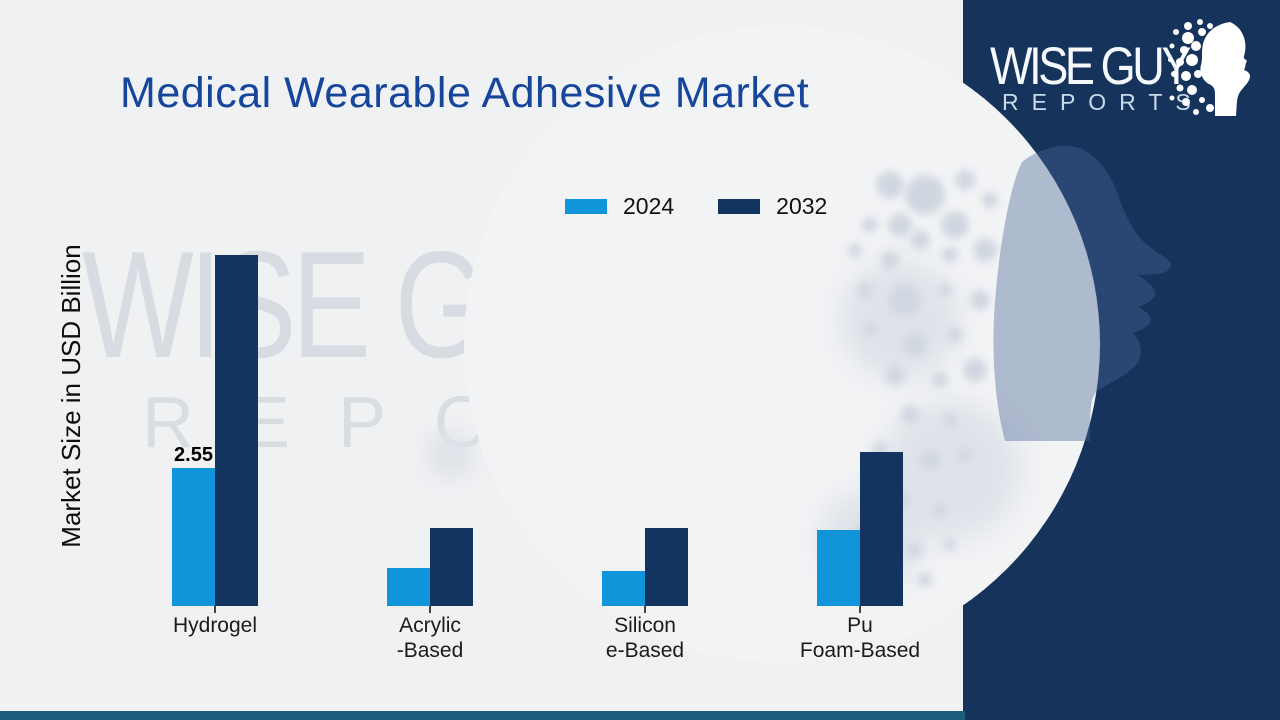 This screenshot has width=1280, height=720. Describe the element at coordinates (900, 320) in the screenshot. I see `watermark-soft-blob` at that location.